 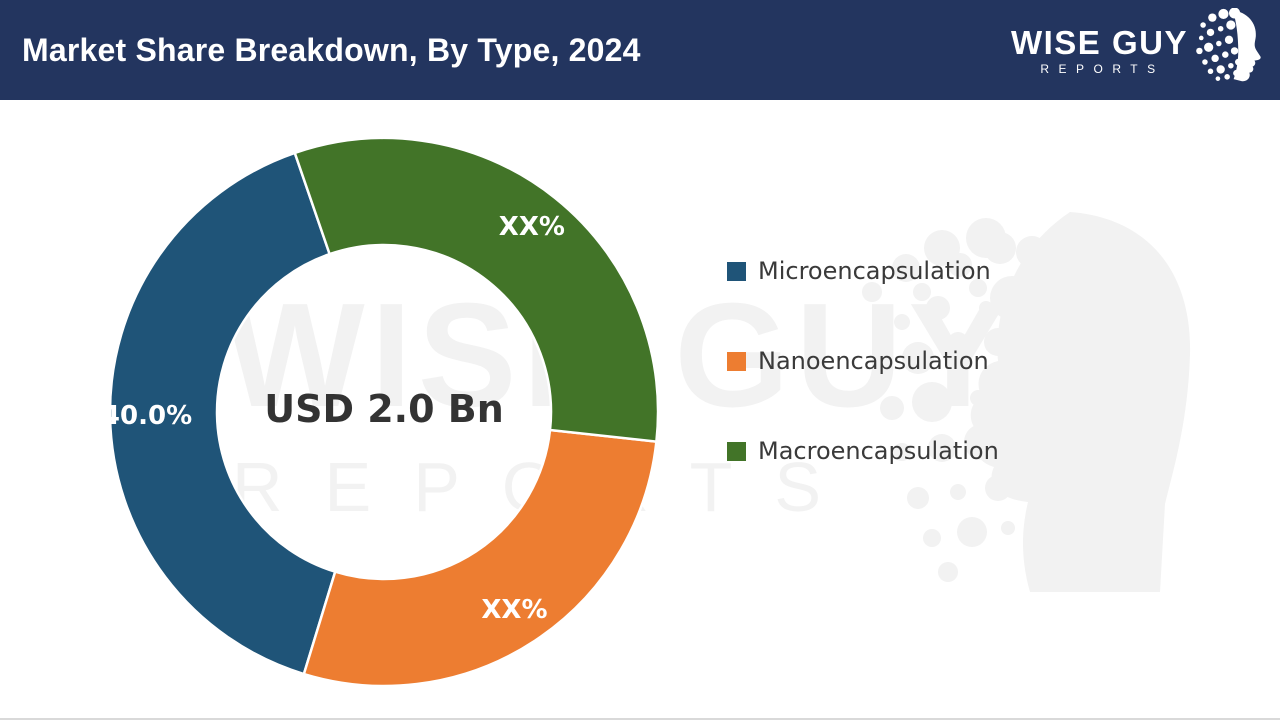 I want to click on bottom-divider, so click(x=640, y=719).